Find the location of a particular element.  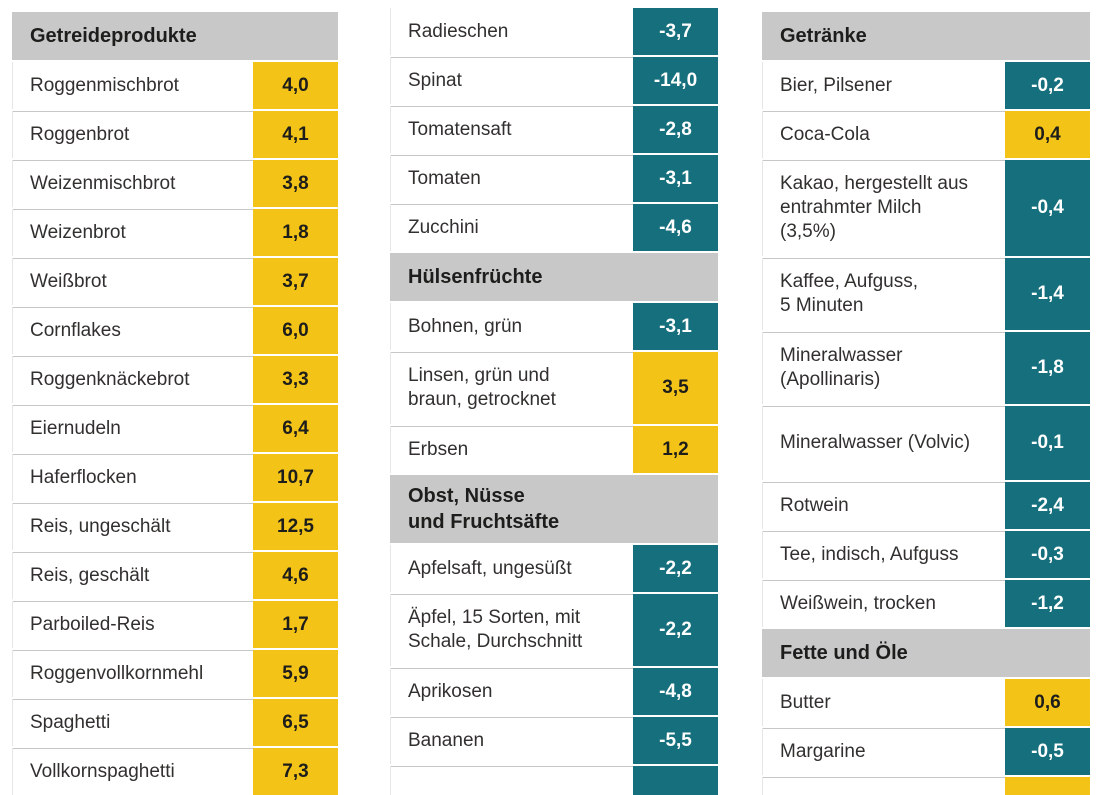

value-cell: -1,8 is located at coordinates (1047, 368).